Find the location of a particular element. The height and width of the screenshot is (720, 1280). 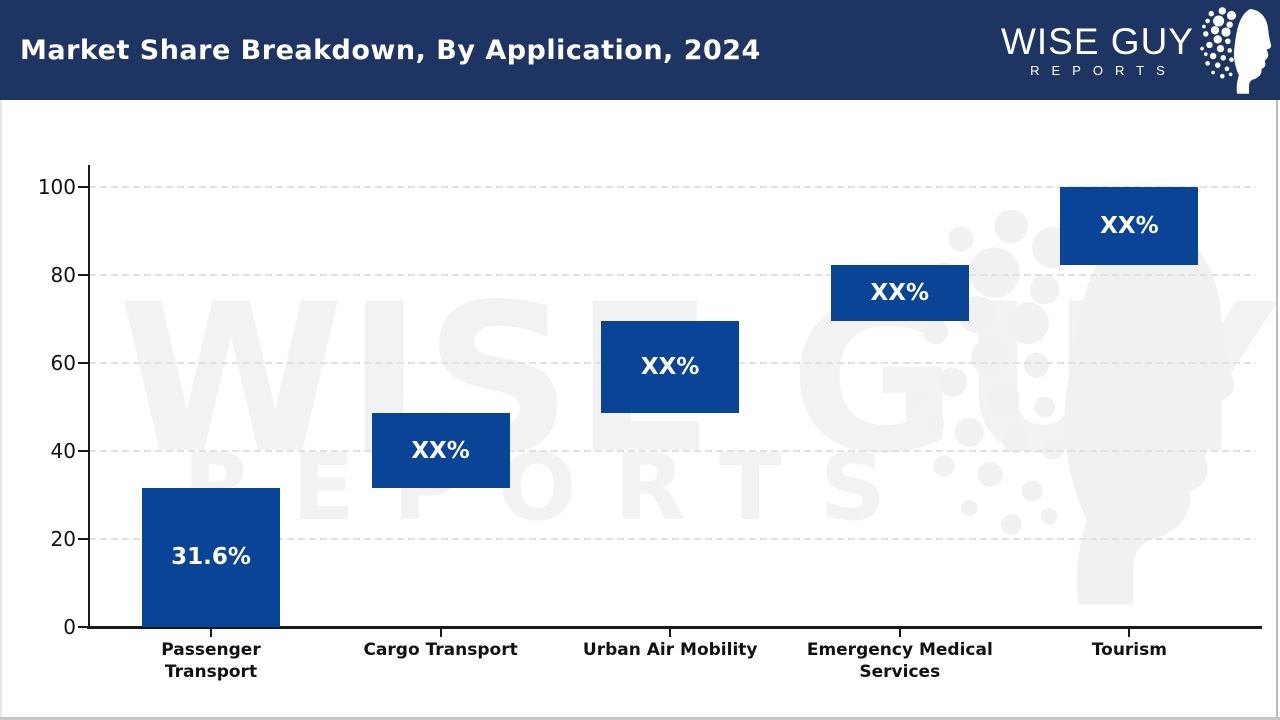

bar-passenger-transport: 31.6% is located at coordinates (211, 557).